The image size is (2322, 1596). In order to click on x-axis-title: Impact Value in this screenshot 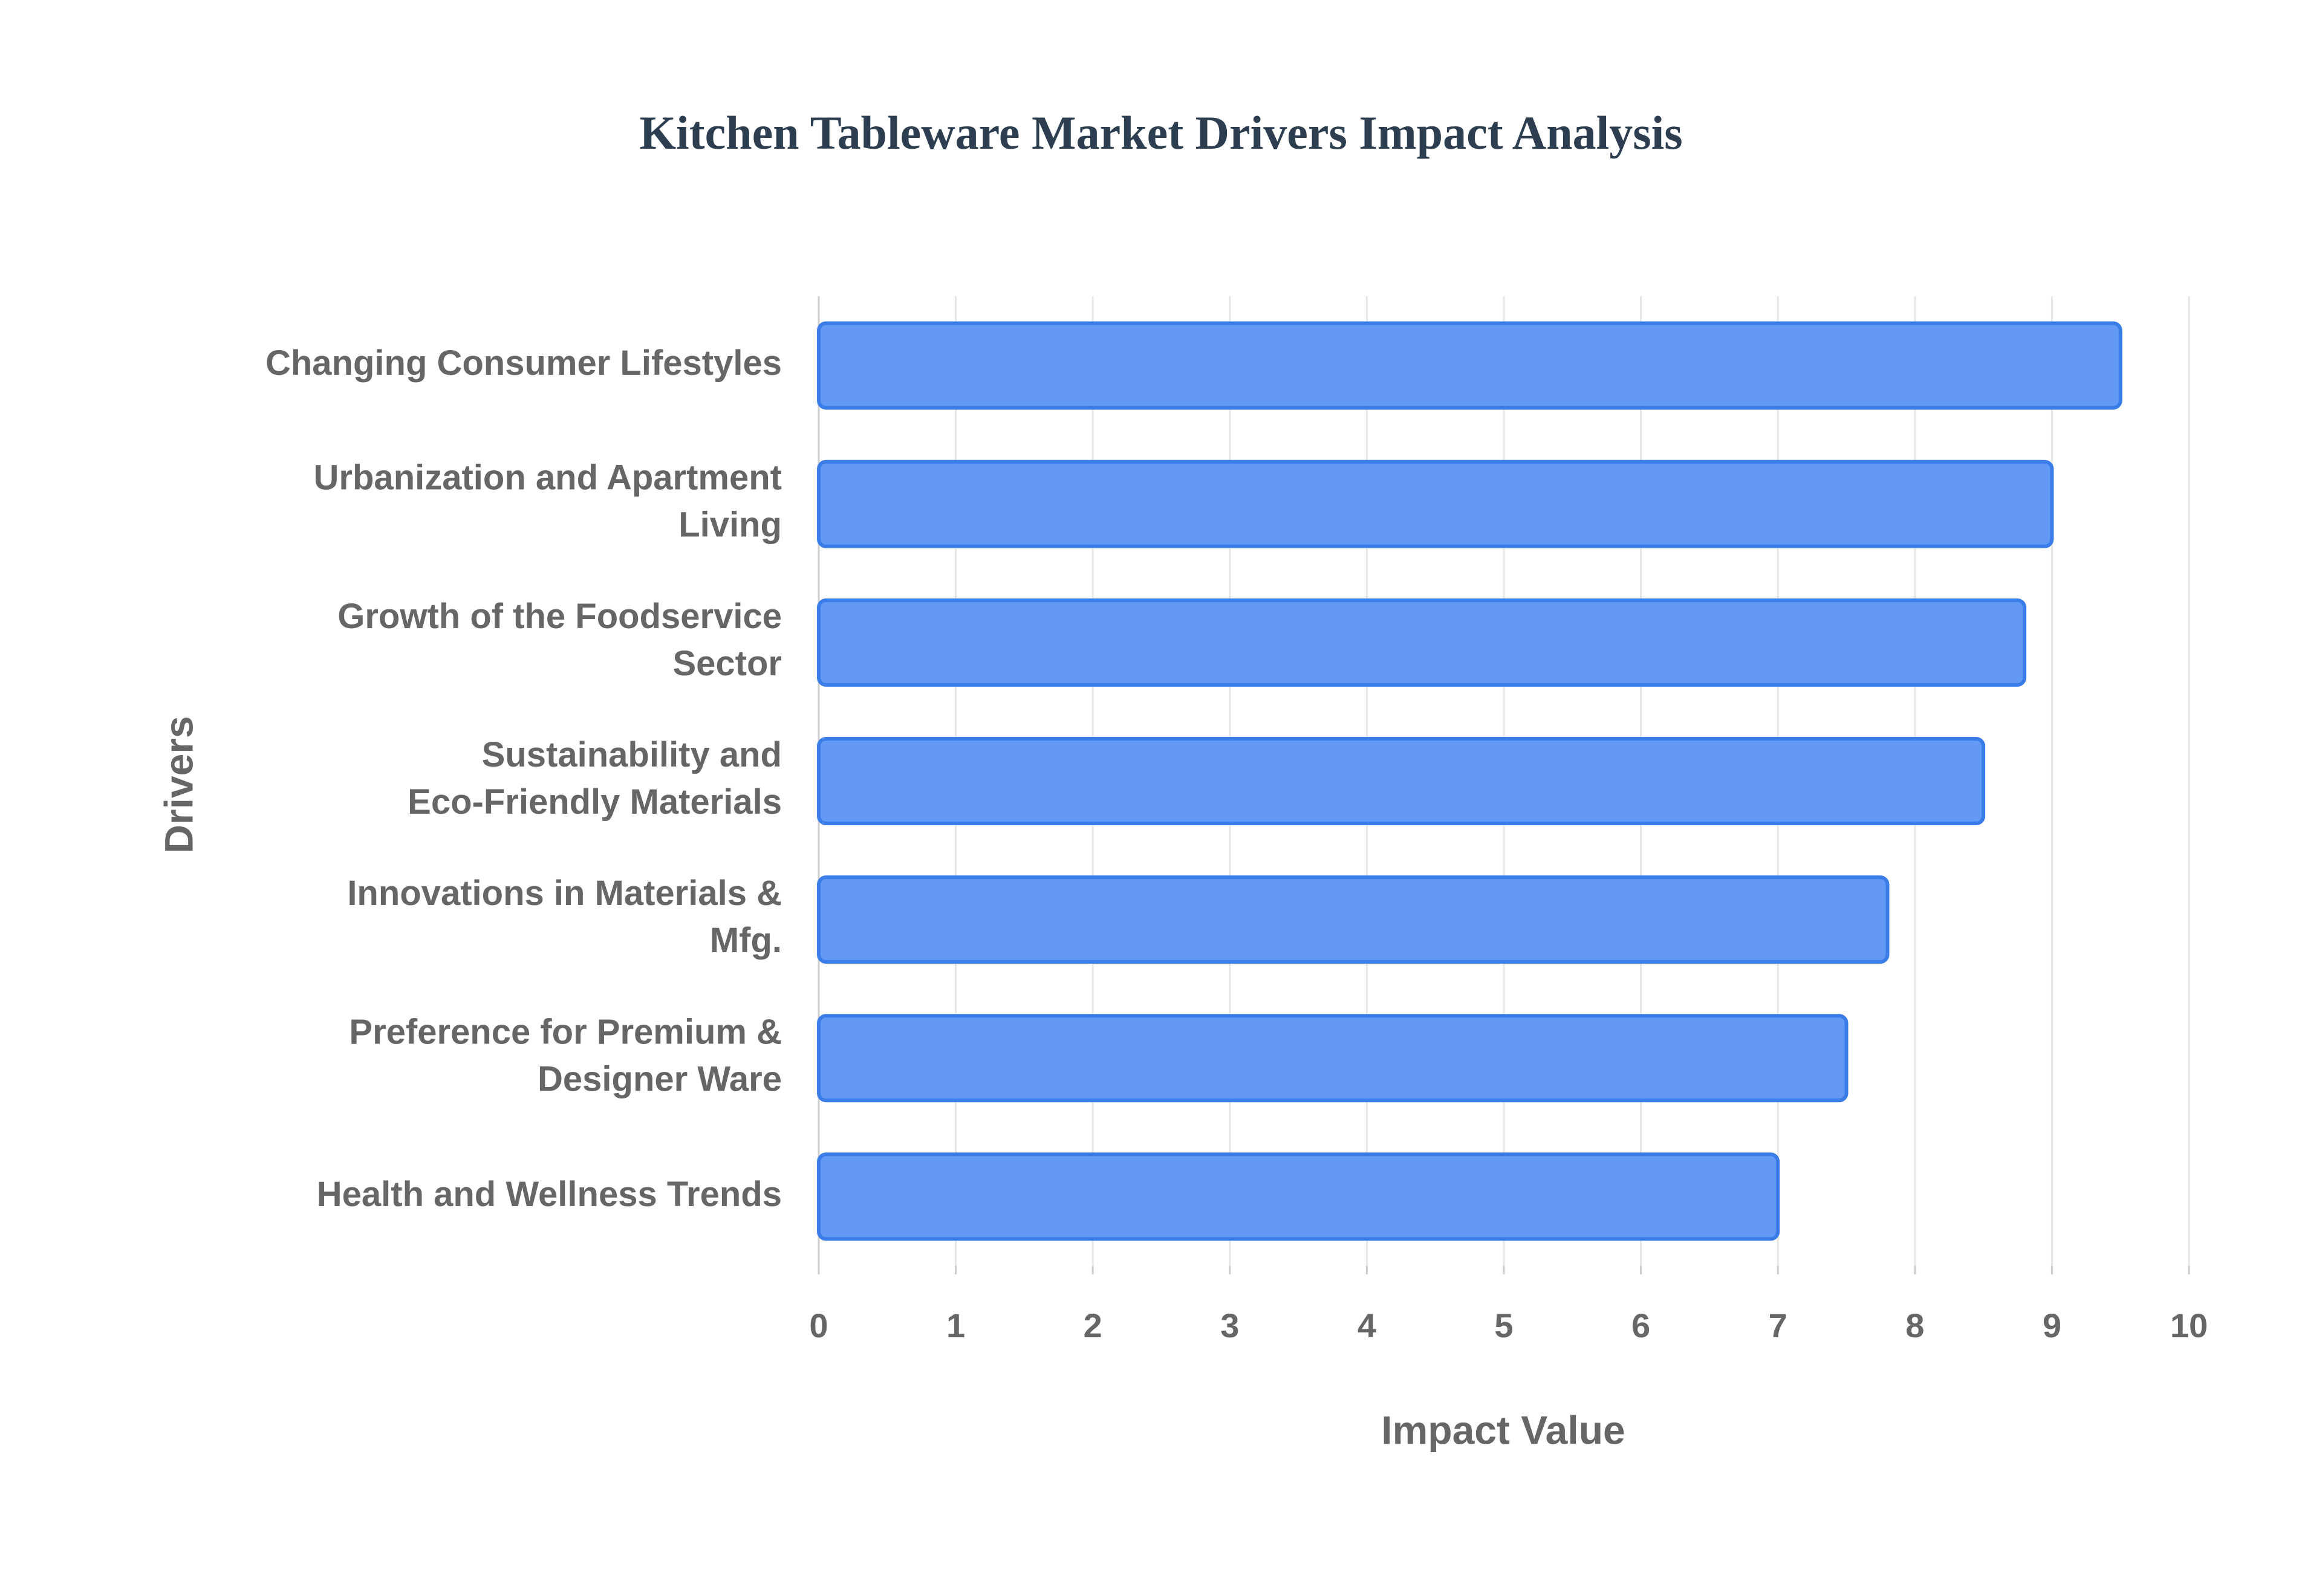, I will do `click(1503, 1429)`.